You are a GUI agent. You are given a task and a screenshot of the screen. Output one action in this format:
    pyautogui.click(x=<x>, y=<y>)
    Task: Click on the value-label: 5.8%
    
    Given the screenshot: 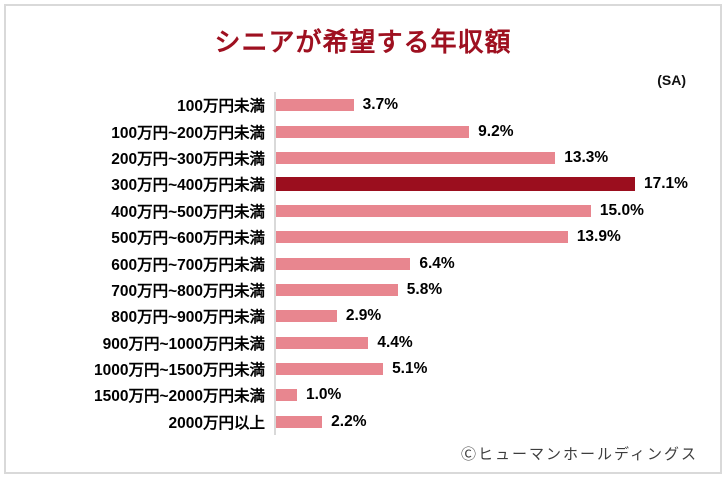 What is the action you would take?
    pyautogui.click(x=424, y=289)
    